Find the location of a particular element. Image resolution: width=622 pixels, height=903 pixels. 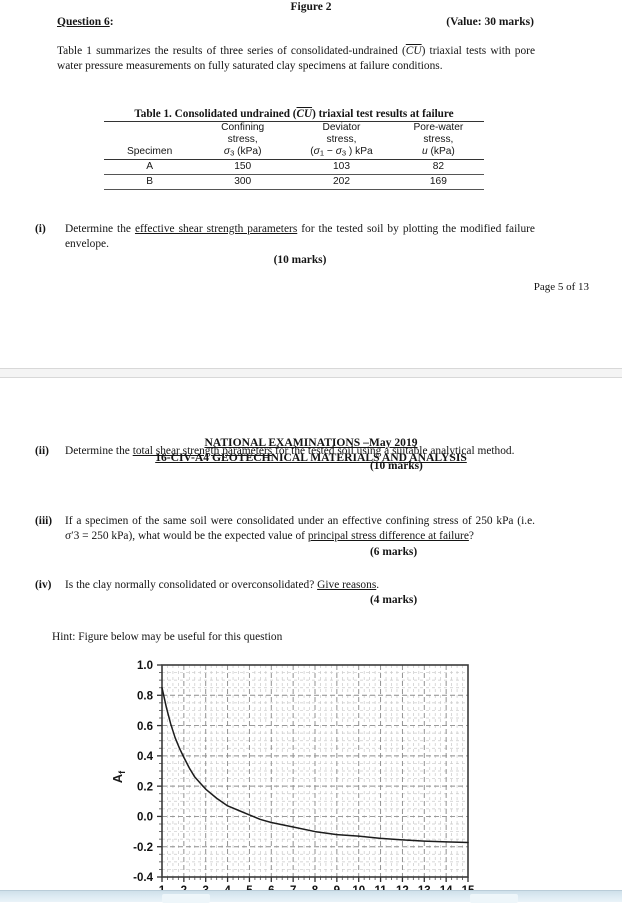

column-header-deviator-stress: Deviator stress, (σ1 − σ3 ) kPa is located at coordinates (341, 141).